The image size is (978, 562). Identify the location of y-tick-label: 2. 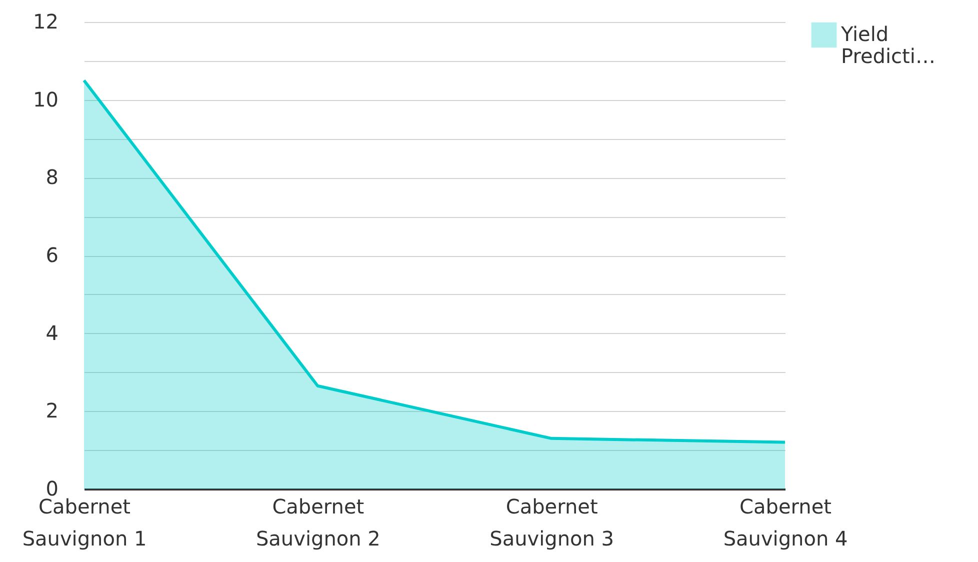
(52, 410).